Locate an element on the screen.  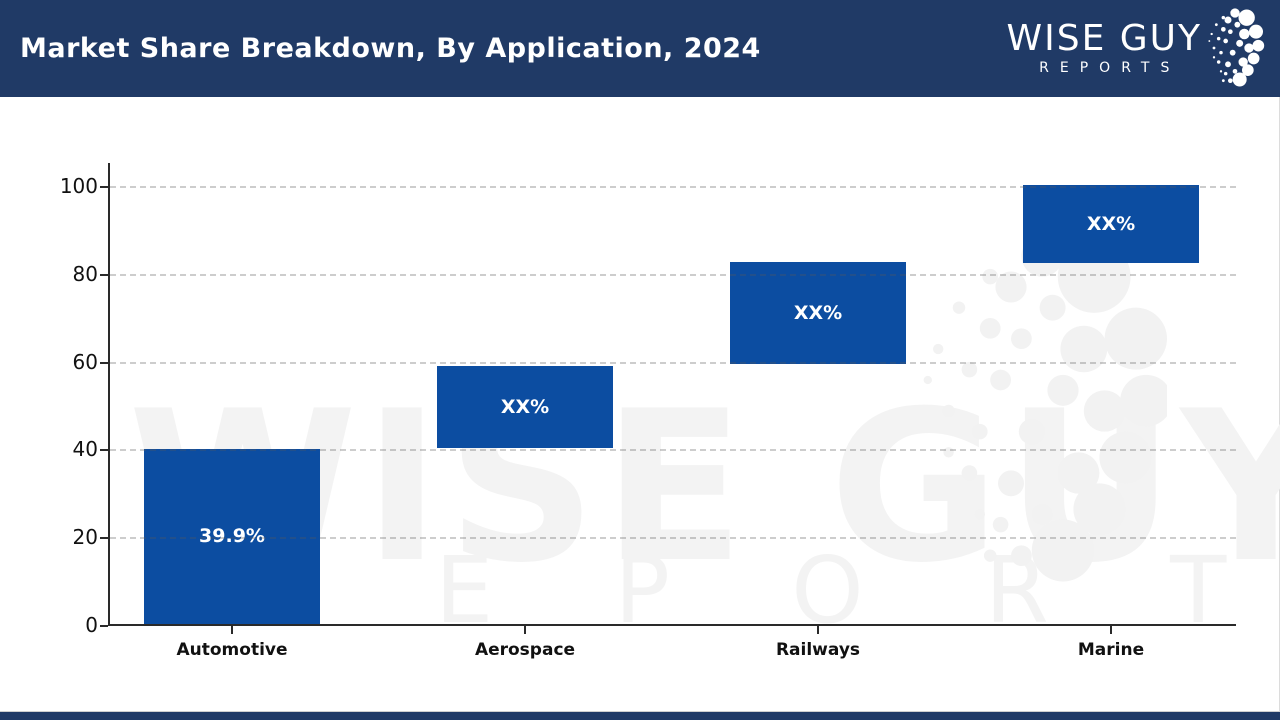
x-tick-mark-marine is located at coordinates (1111, 630).